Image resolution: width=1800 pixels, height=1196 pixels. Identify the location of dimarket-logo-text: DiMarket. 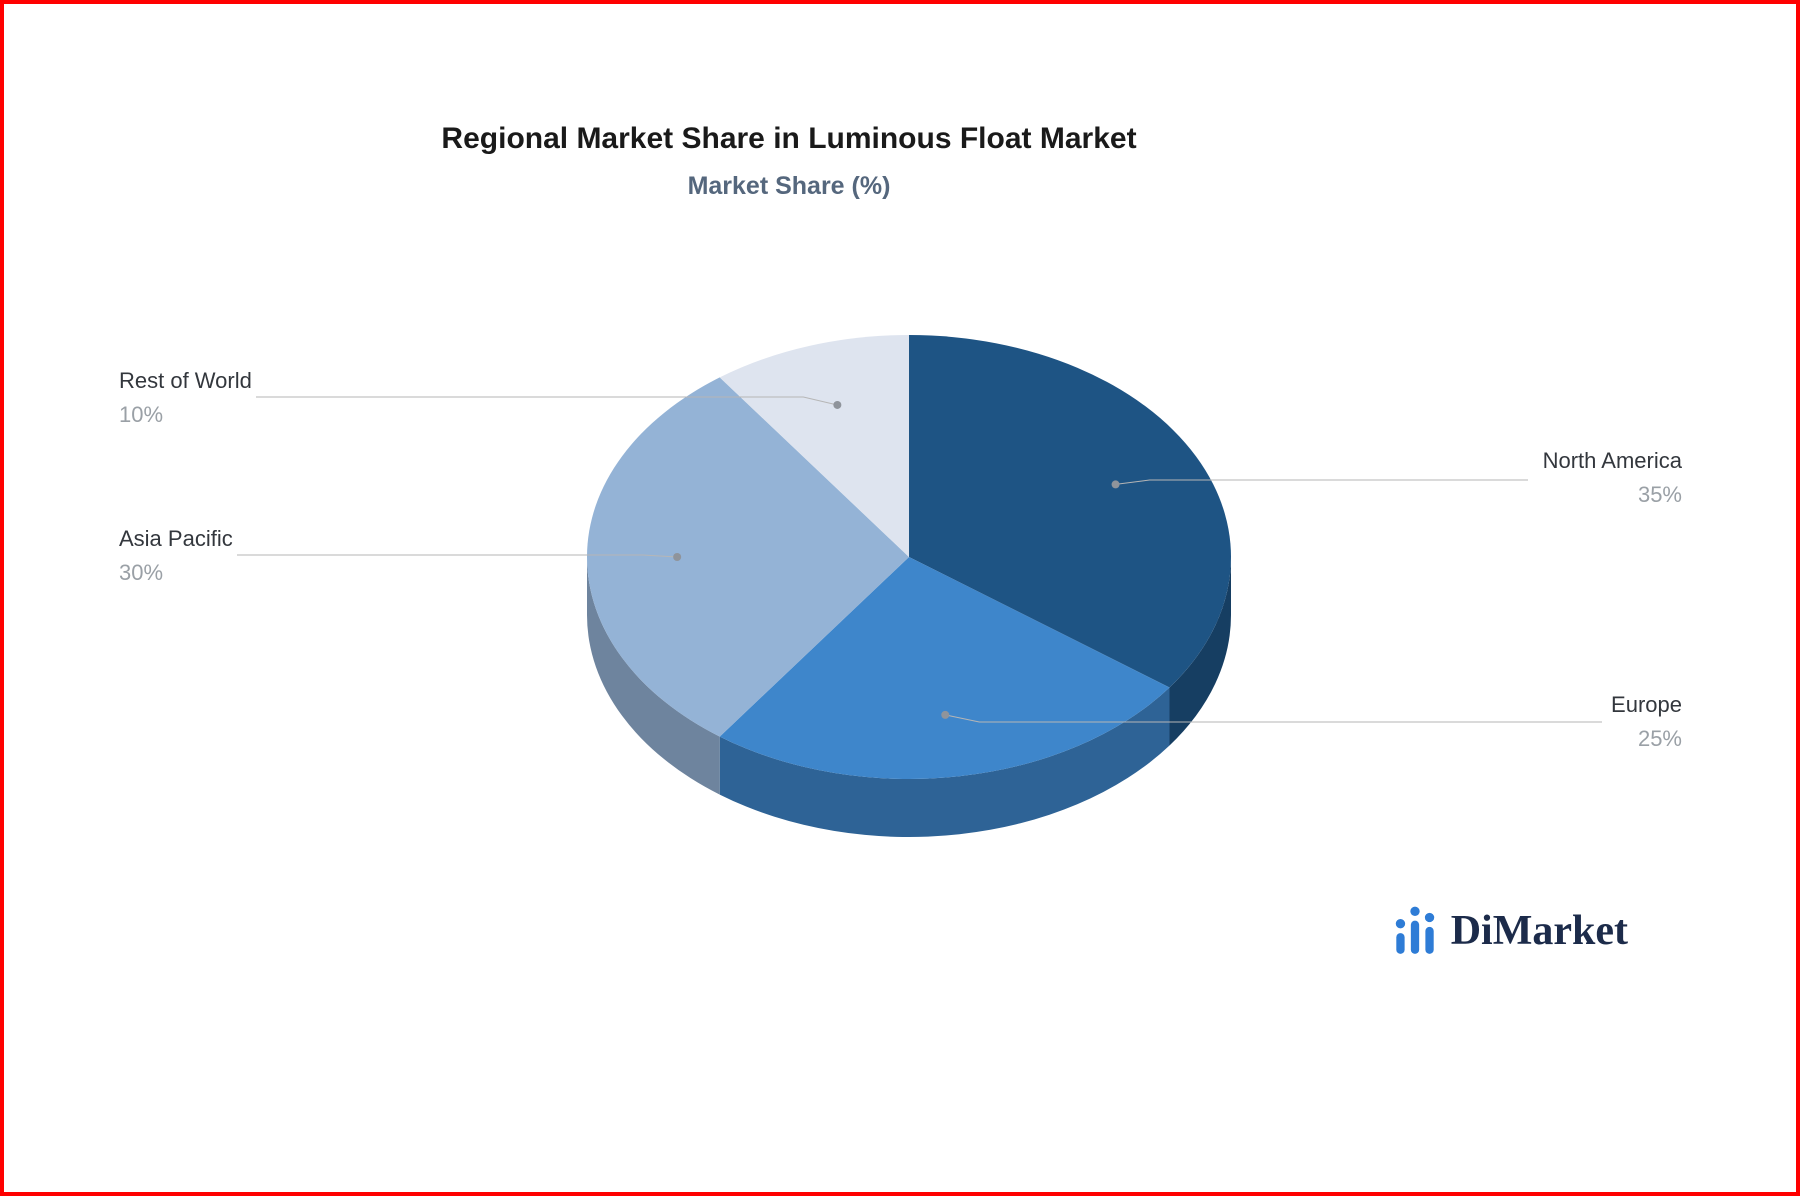
(1539, 931).